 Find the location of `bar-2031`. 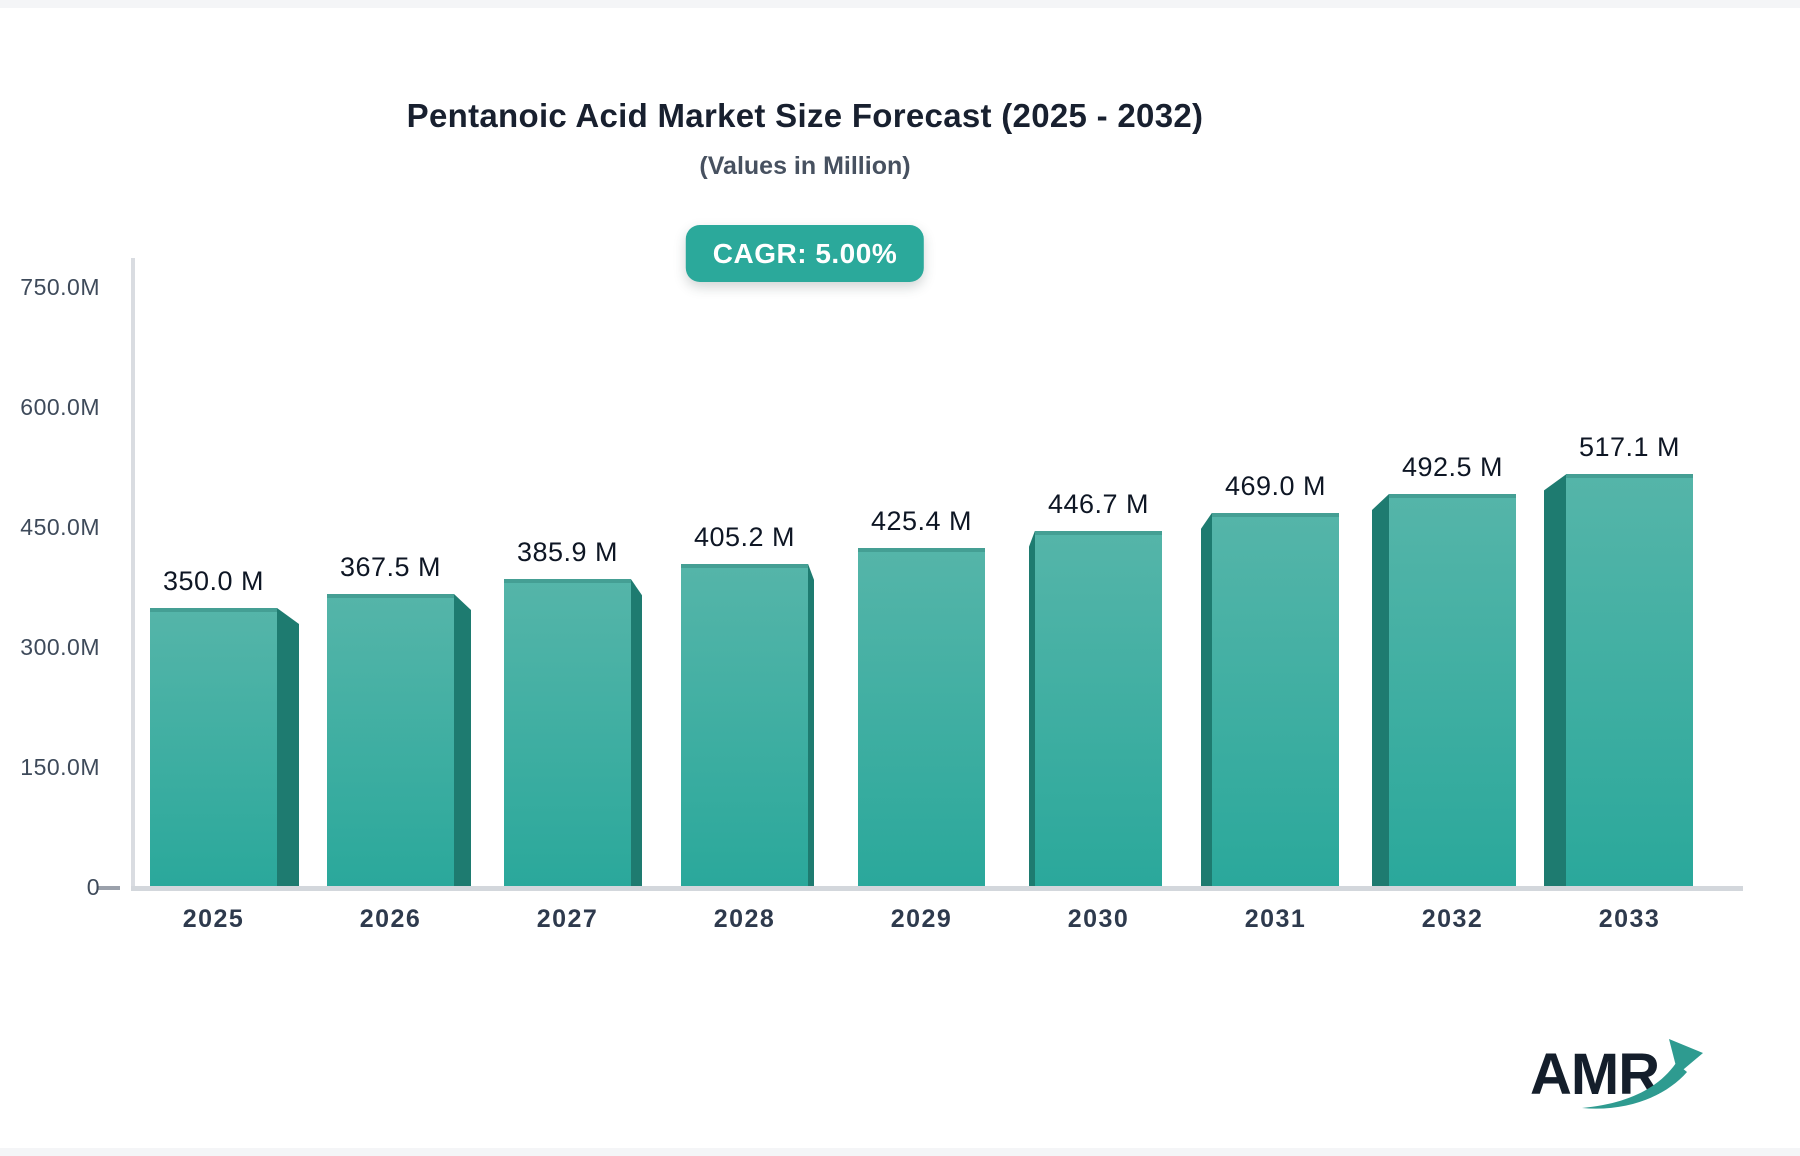

bar-2031 is located at coordinates (1275, 700).